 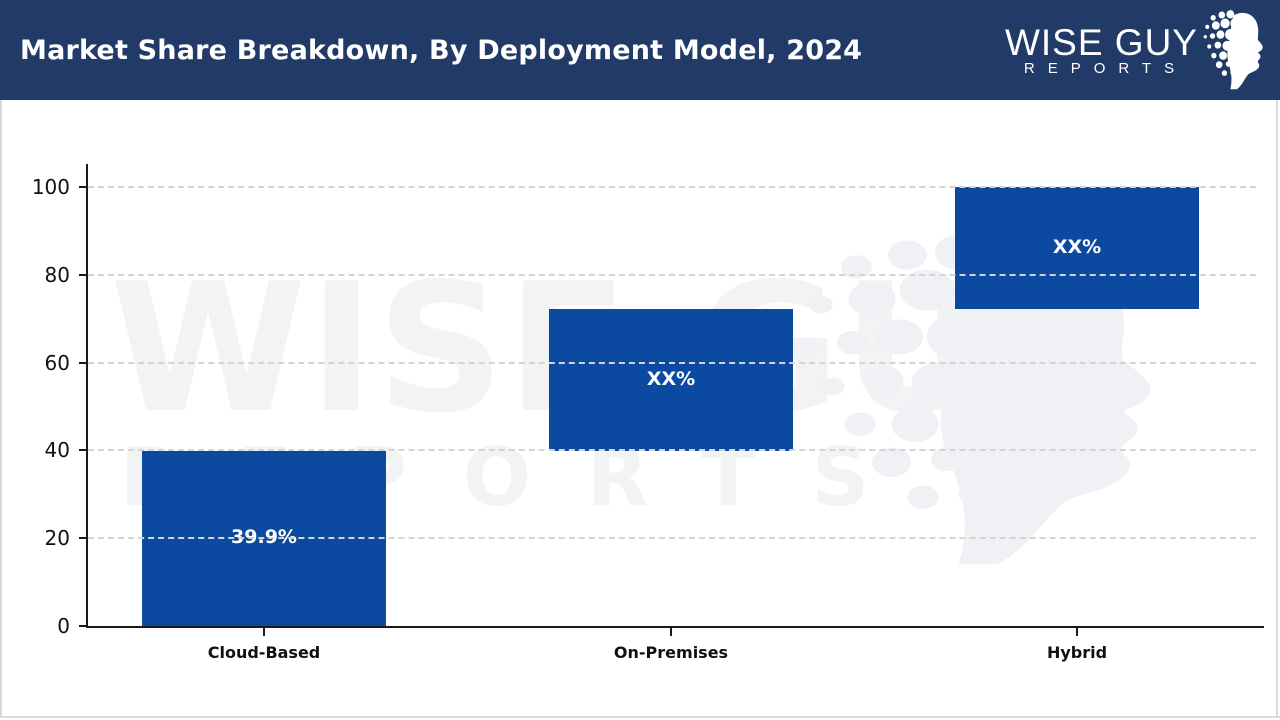 What do you see at coordinates (57, 362) in the screenshot?
I see `y-axis-tick-label: 60` at bounding box center [57, 362].